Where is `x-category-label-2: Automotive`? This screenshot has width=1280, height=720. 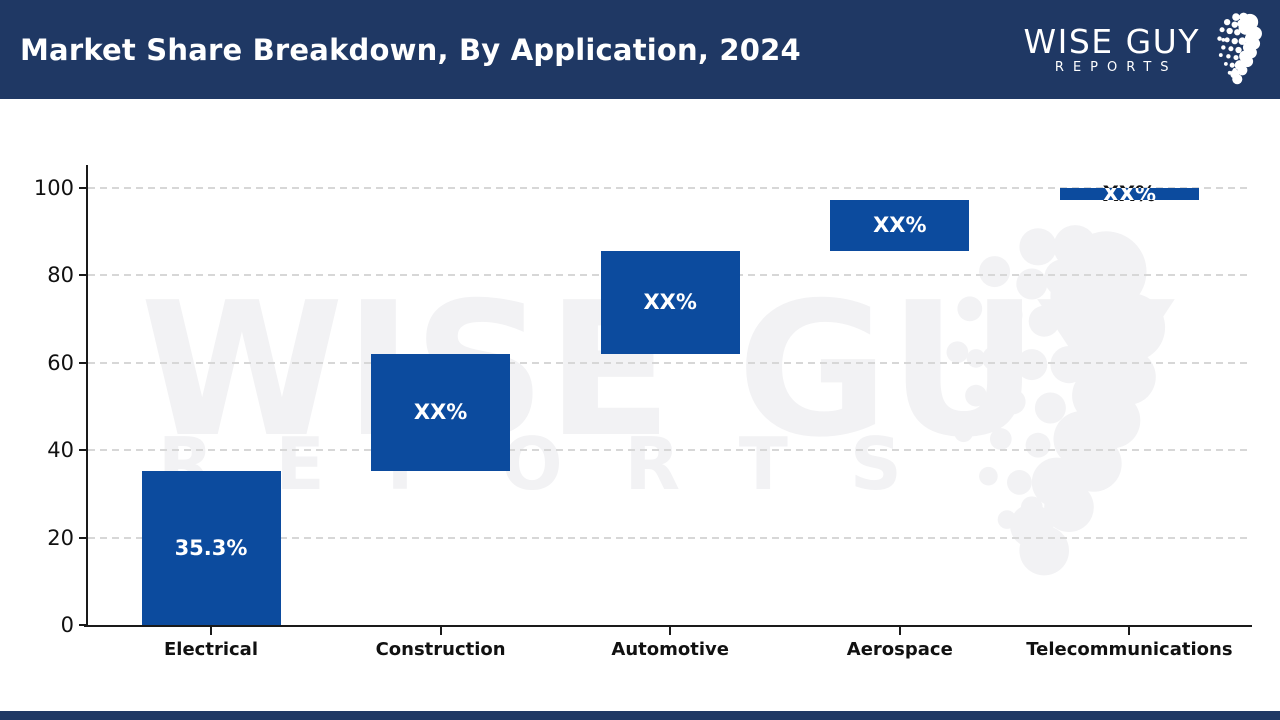
x-category-label-2: Automotive is located at coordinates (670, 649).